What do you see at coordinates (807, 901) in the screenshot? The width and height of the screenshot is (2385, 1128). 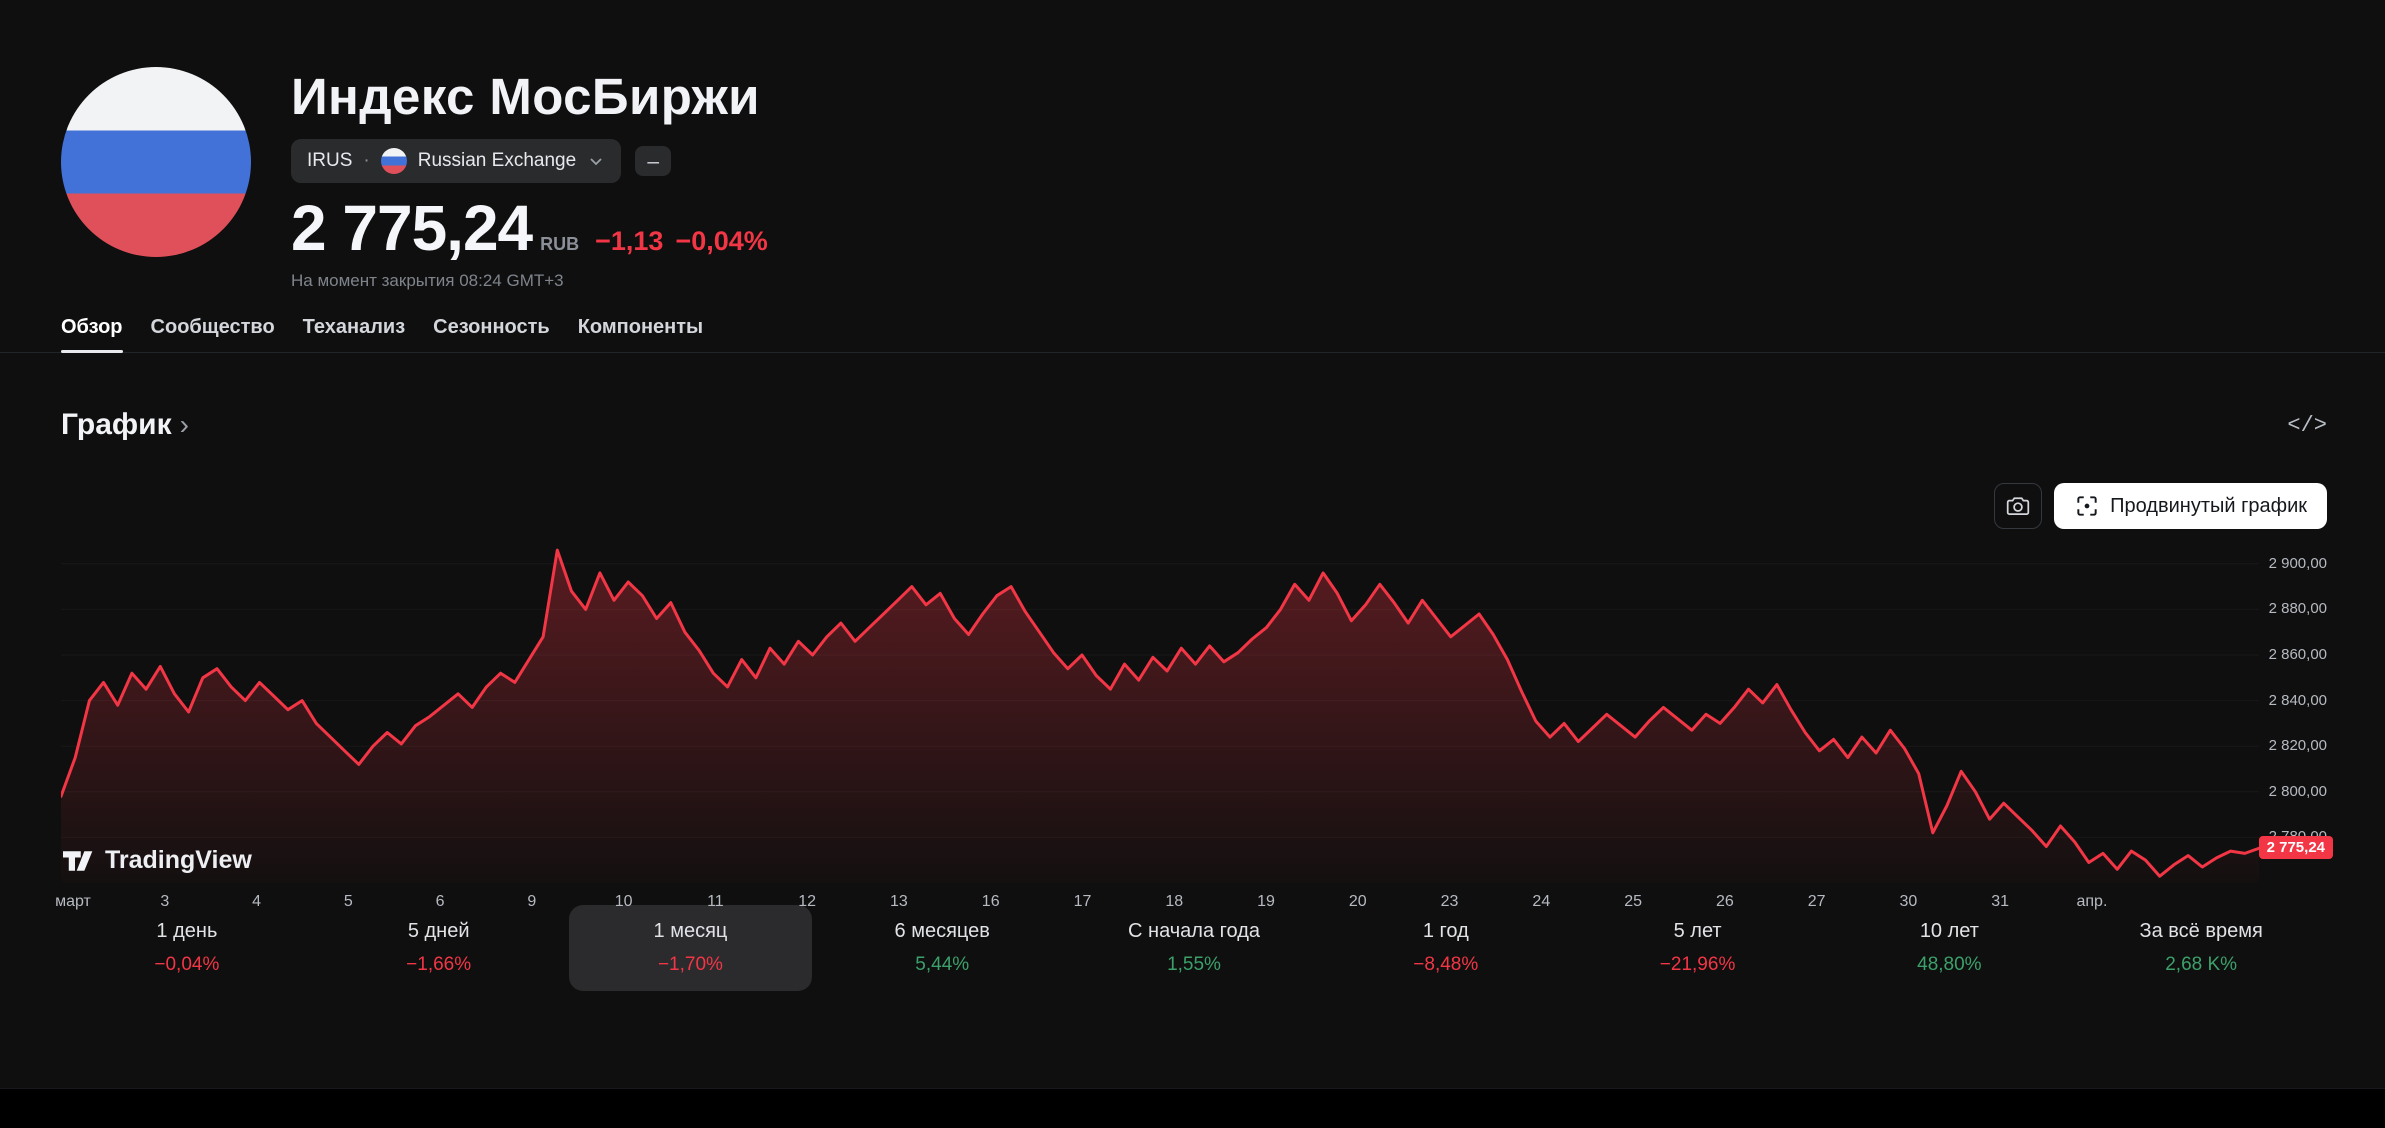 I see `x-axis-label: 12` at bounding box center [807, 901].